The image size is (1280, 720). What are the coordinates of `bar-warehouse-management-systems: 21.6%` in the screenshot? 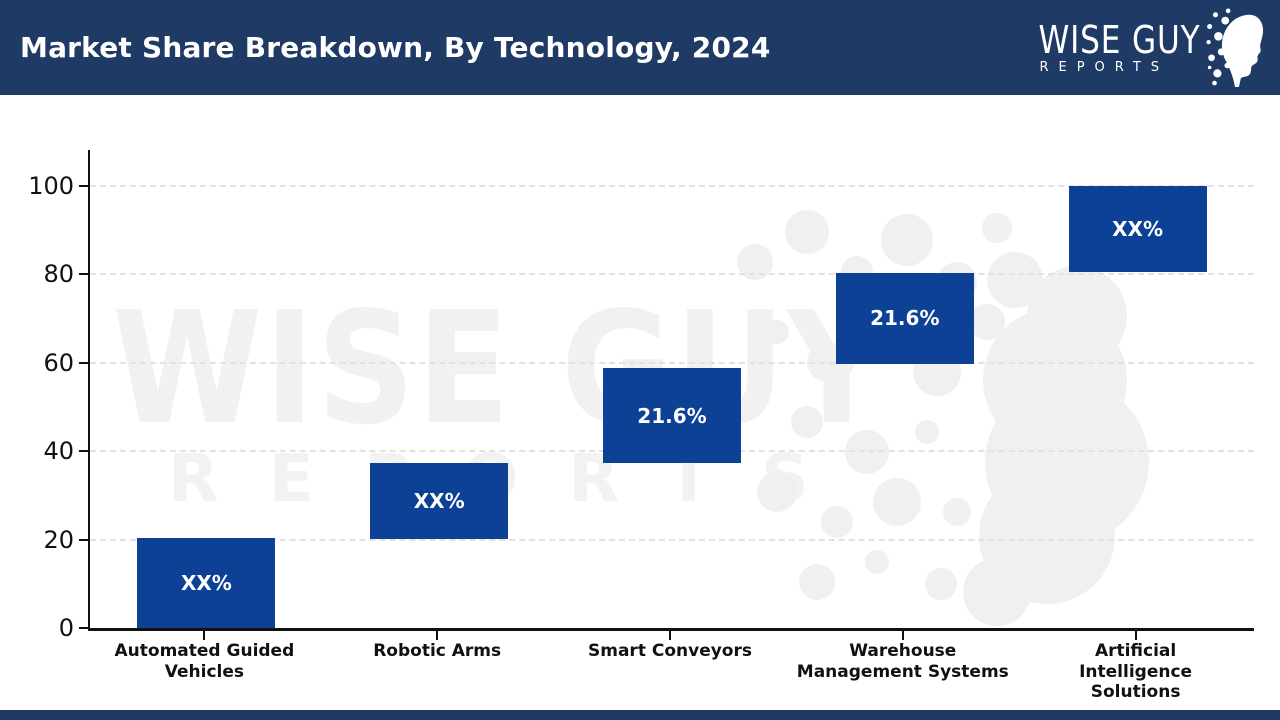 It's located at (904, 318).